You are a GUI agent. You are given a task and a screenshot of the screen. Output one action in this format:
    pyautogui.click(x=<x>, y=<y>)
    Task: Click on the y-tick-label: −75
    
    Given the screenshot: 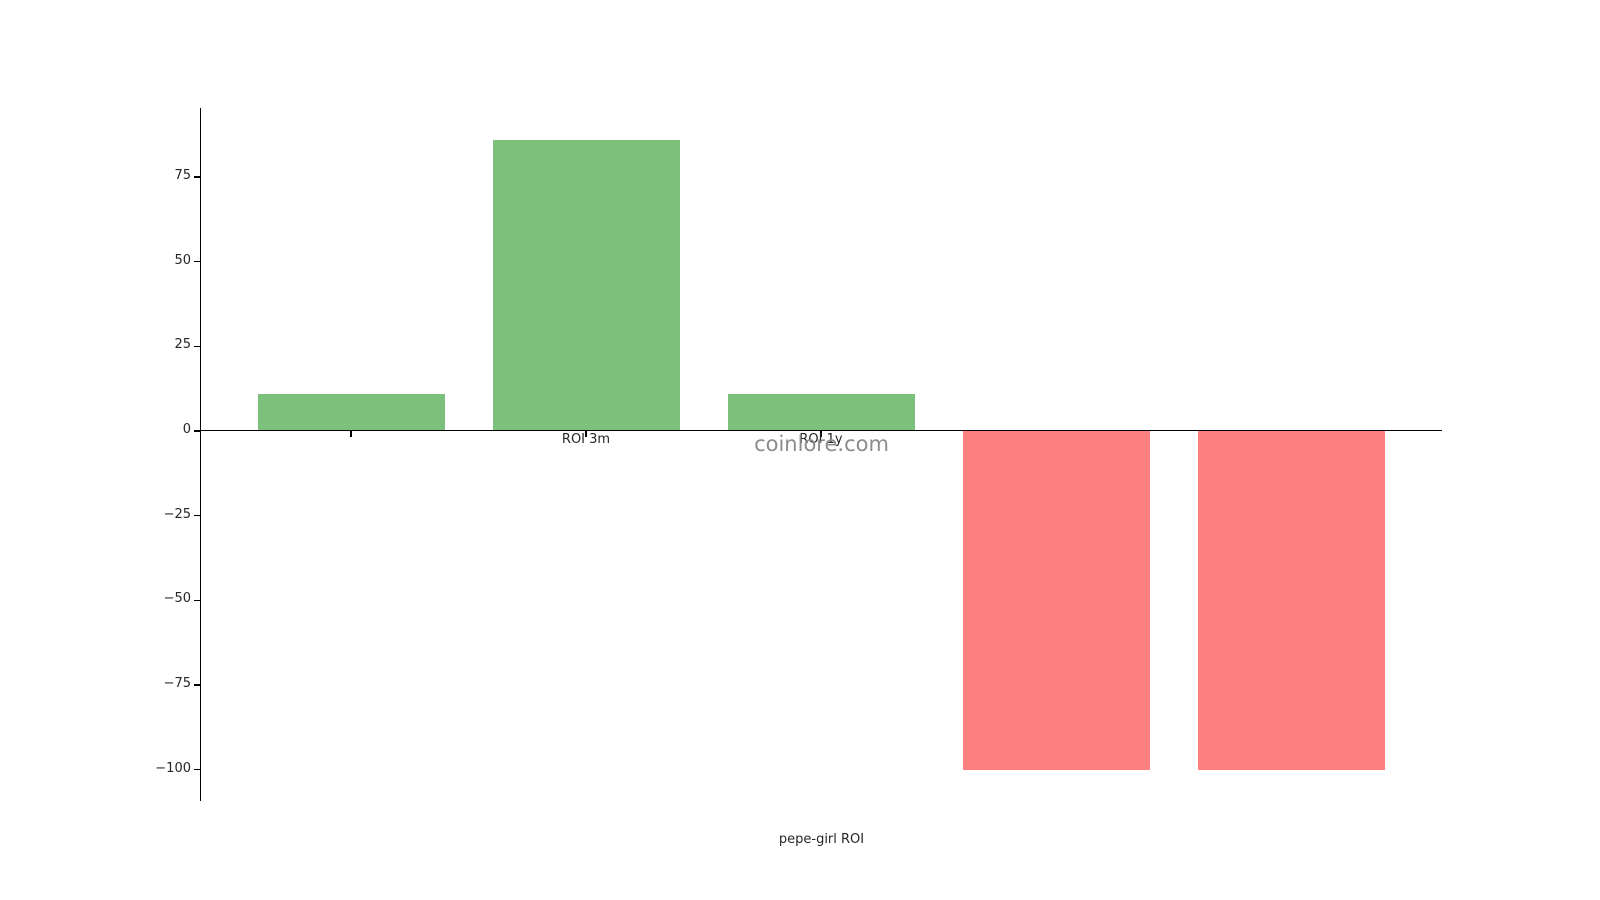 What is the action you would take?
    pyautogui.click(x=177, y=684)
    